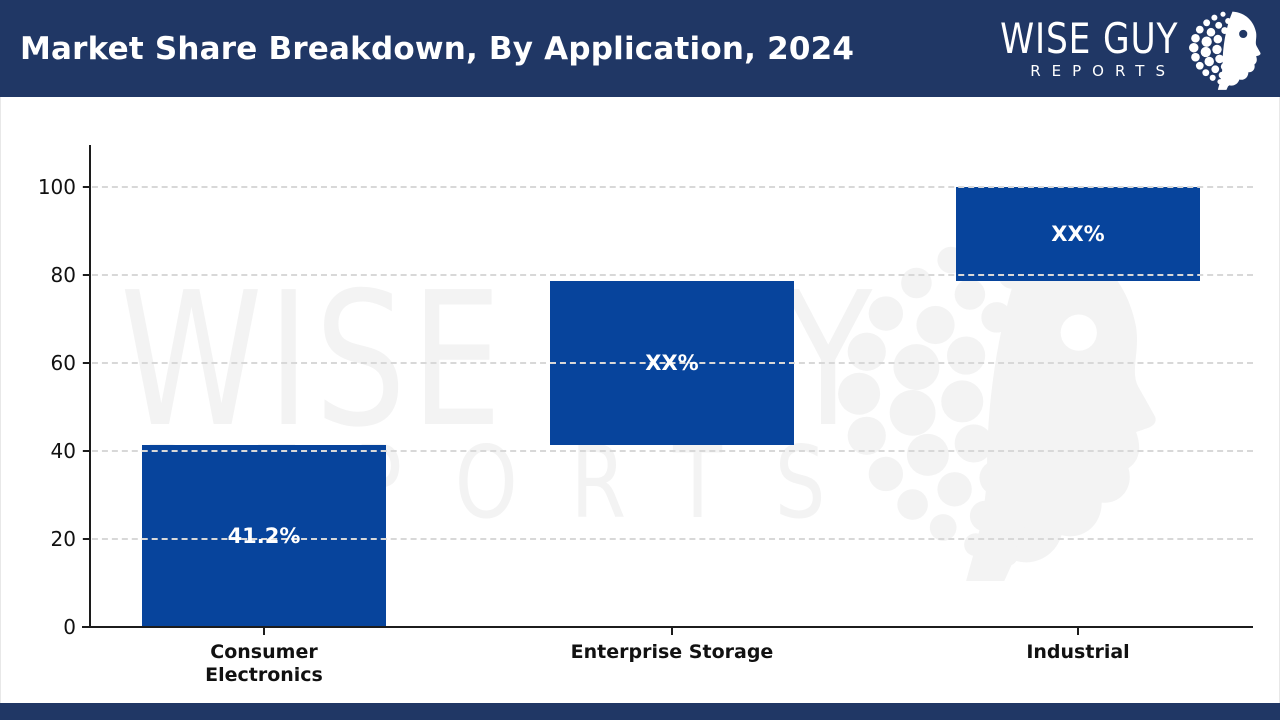 This screenshot has height=720, width=1280. I want to click on y-tick-label-20: 20, so click(63, 538).